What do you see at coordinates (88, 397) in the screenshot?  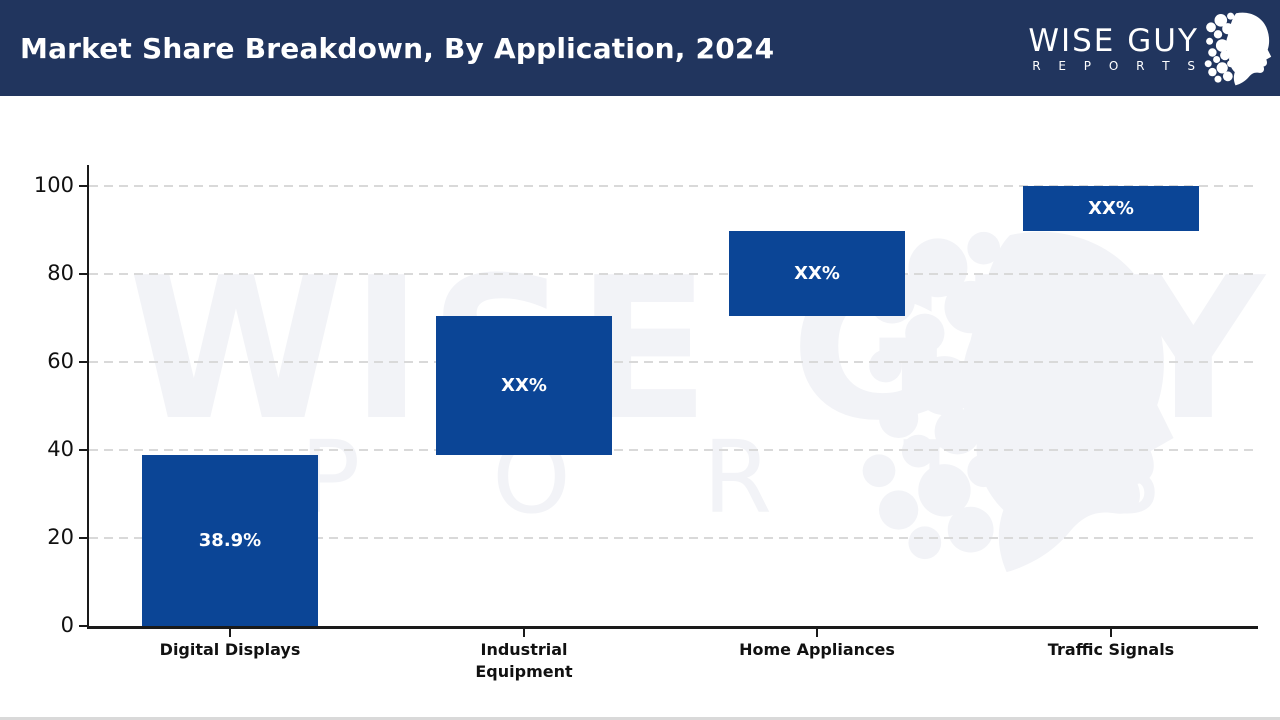 I see `y-axis-line` at bounding box center [88, 397].